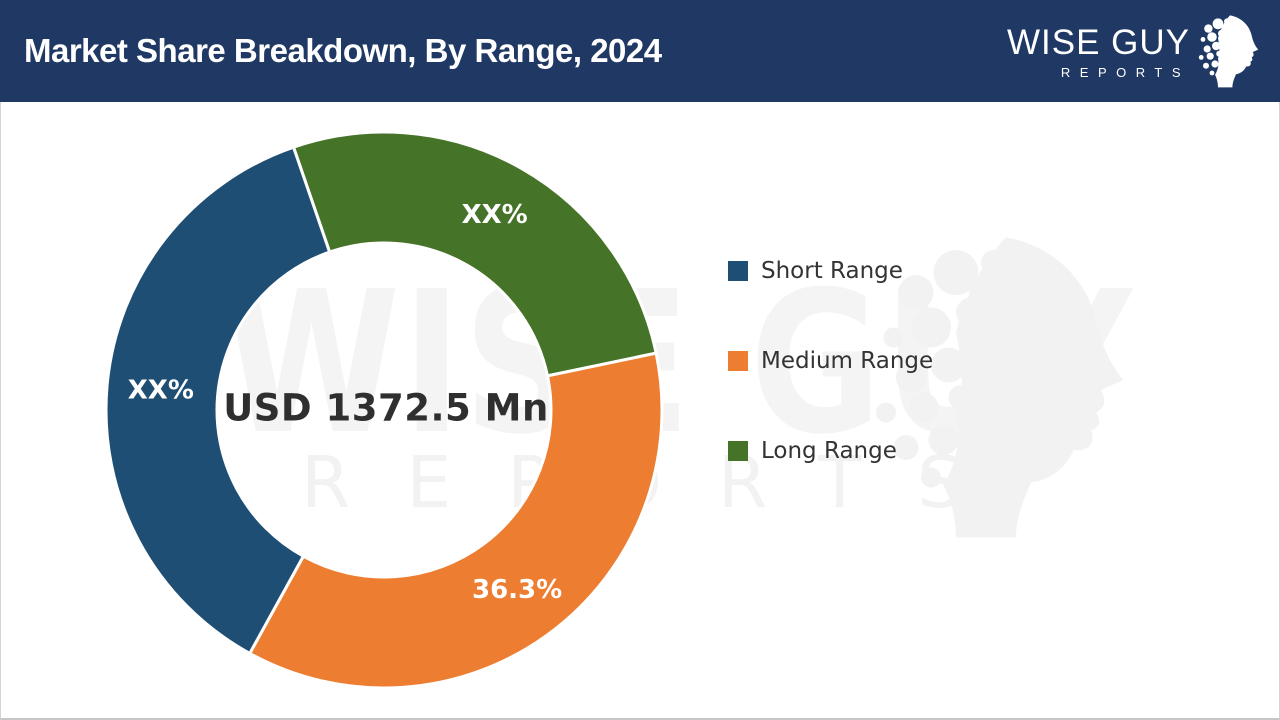 The image size is (1280, 720). What do you see at coordinates (738, 361) in the screenshot?
I see `legend-swatch-medium-range` at bounding box center [738, 361].